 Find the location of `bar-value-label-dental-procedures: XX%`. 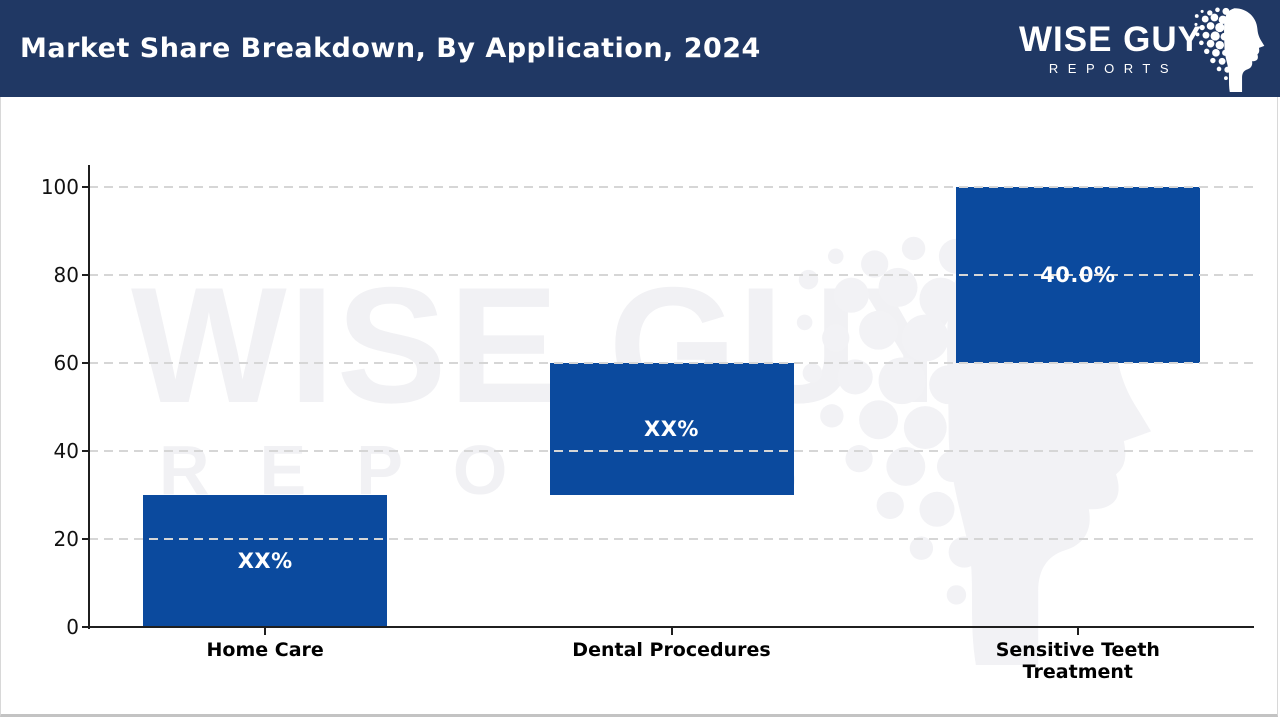

bar-value-label-dental-procedures: XX% is located at coordinates (671, 429).